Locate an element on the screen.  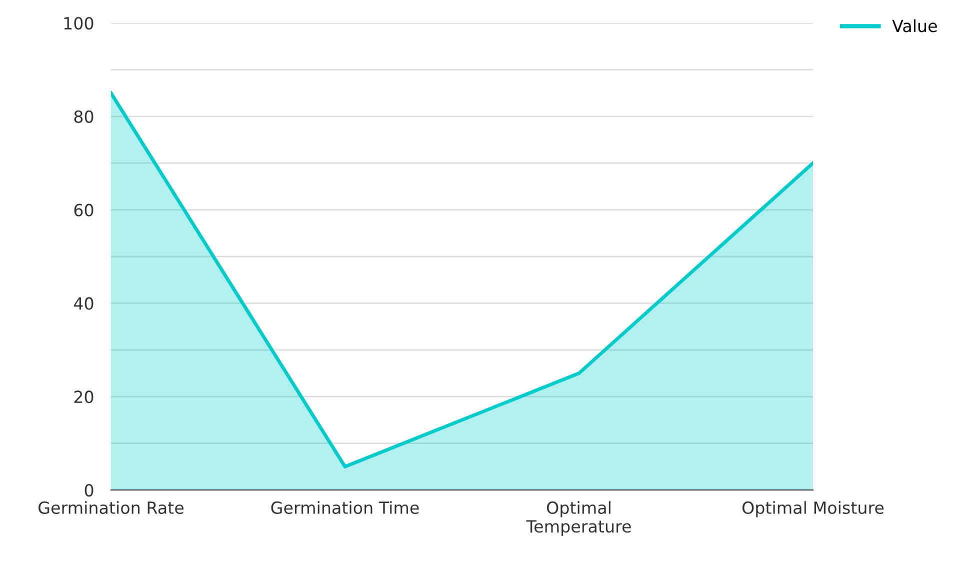
y-tick-label: 100 is located at coordinates (79, 23).